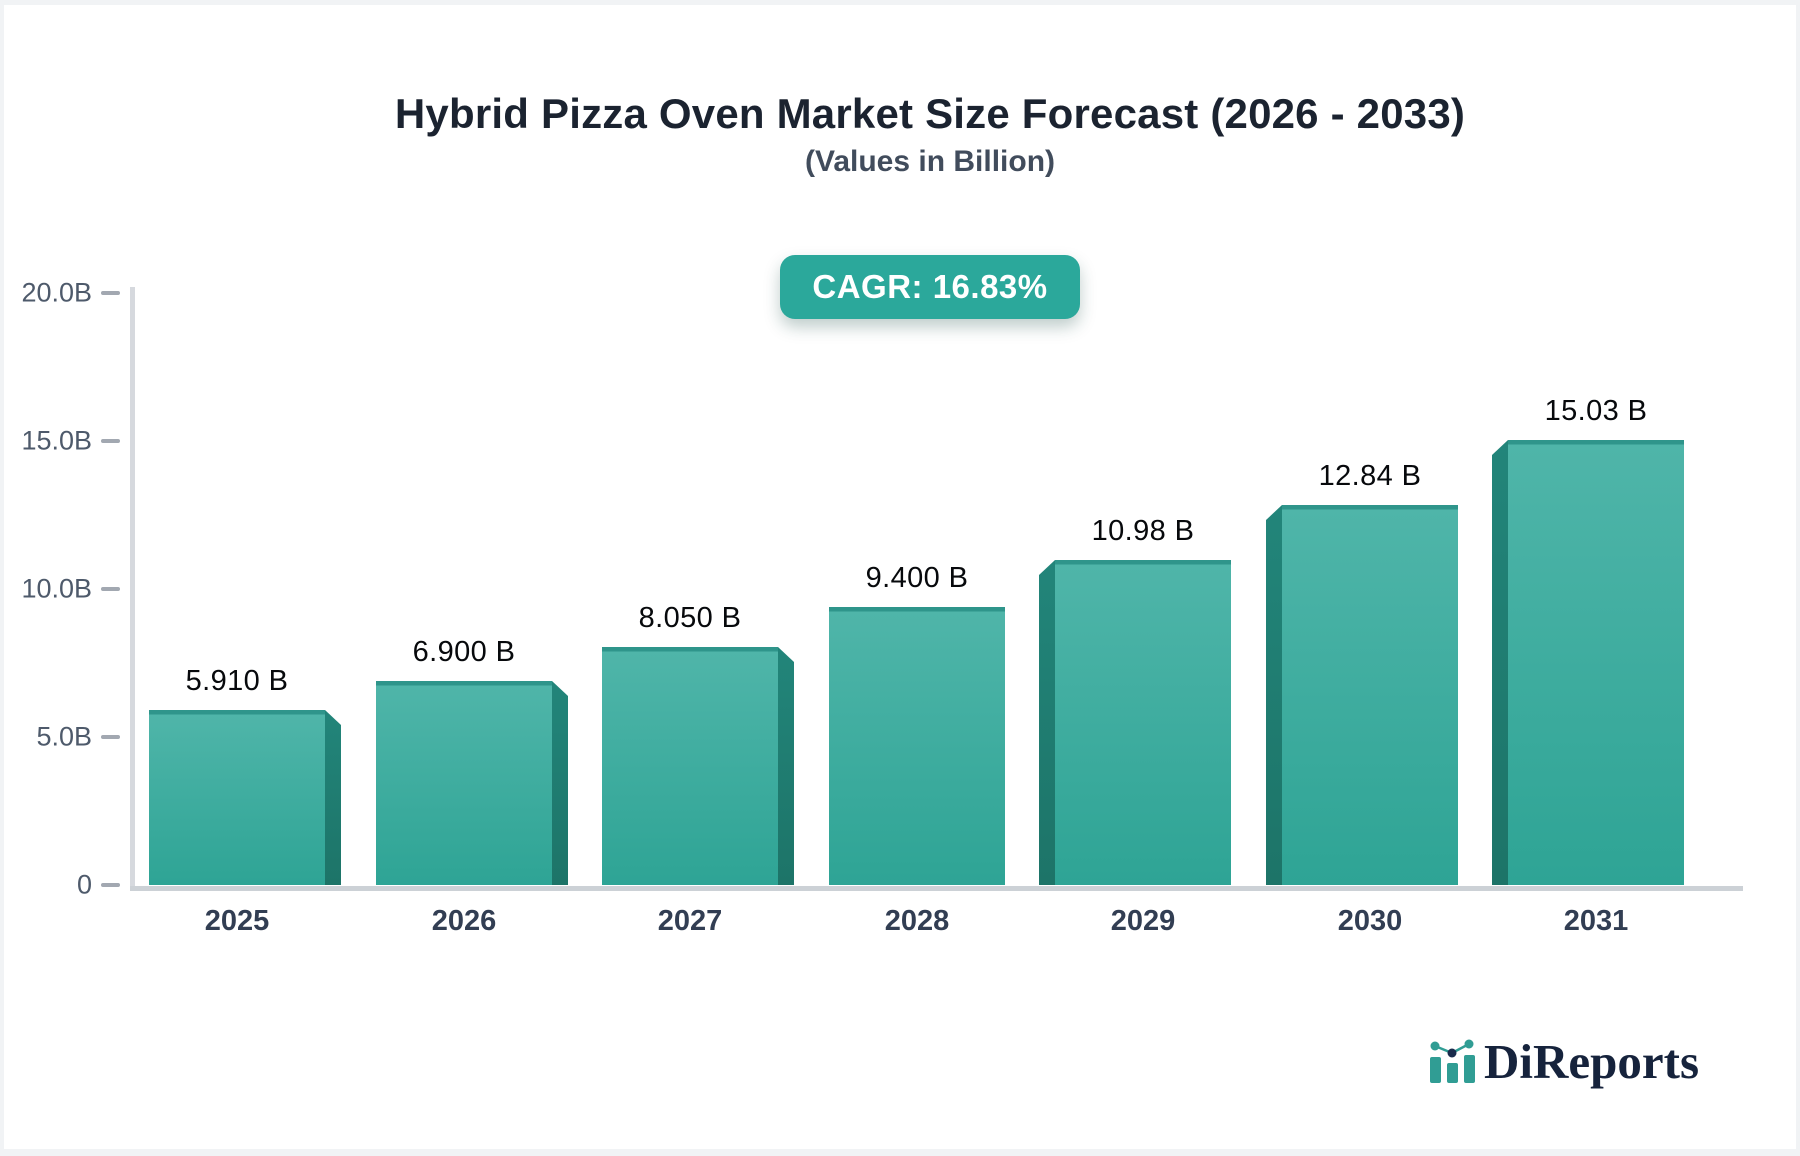 This screenshot has height=1156, width=1800. I want to click on bar-3d-side-2029, so click(1047, 722).